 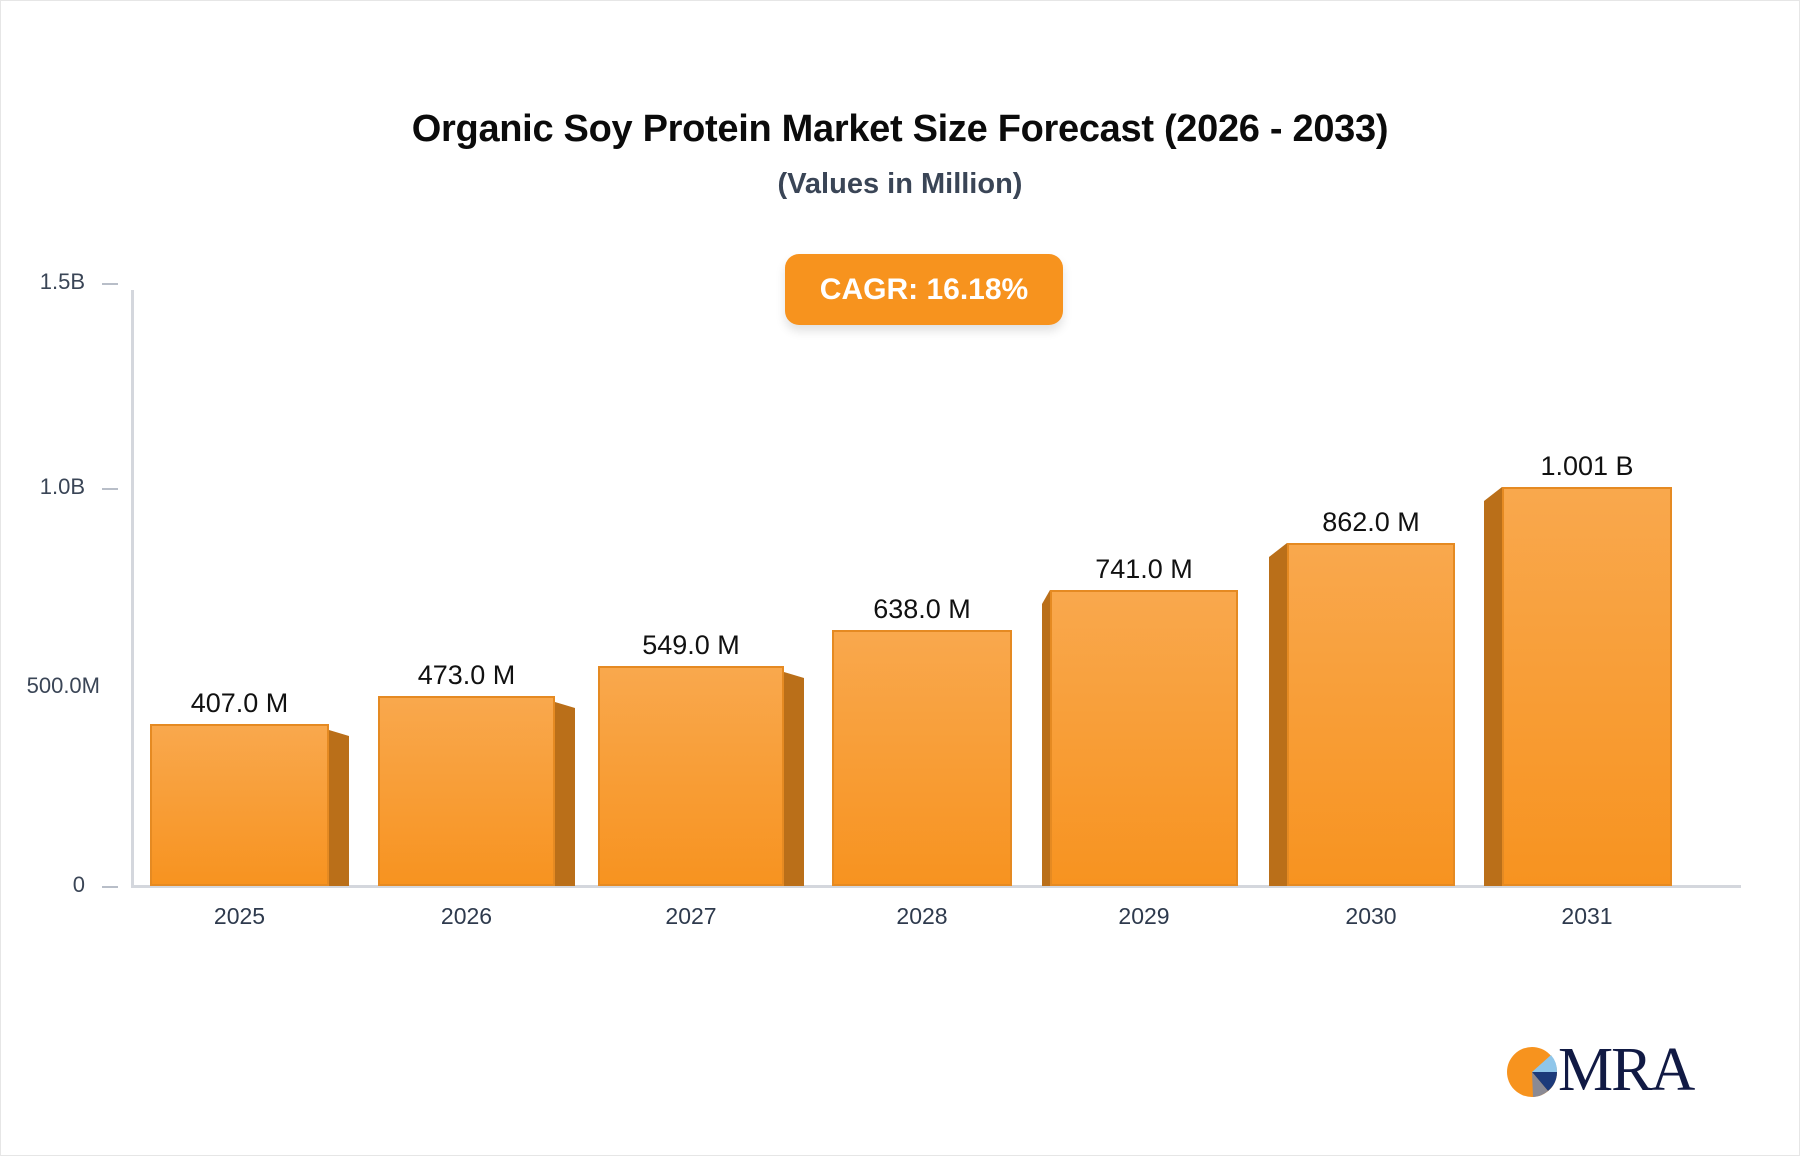 I want to click on y-tick-label: 500.0M, so click(x=63, y=685).